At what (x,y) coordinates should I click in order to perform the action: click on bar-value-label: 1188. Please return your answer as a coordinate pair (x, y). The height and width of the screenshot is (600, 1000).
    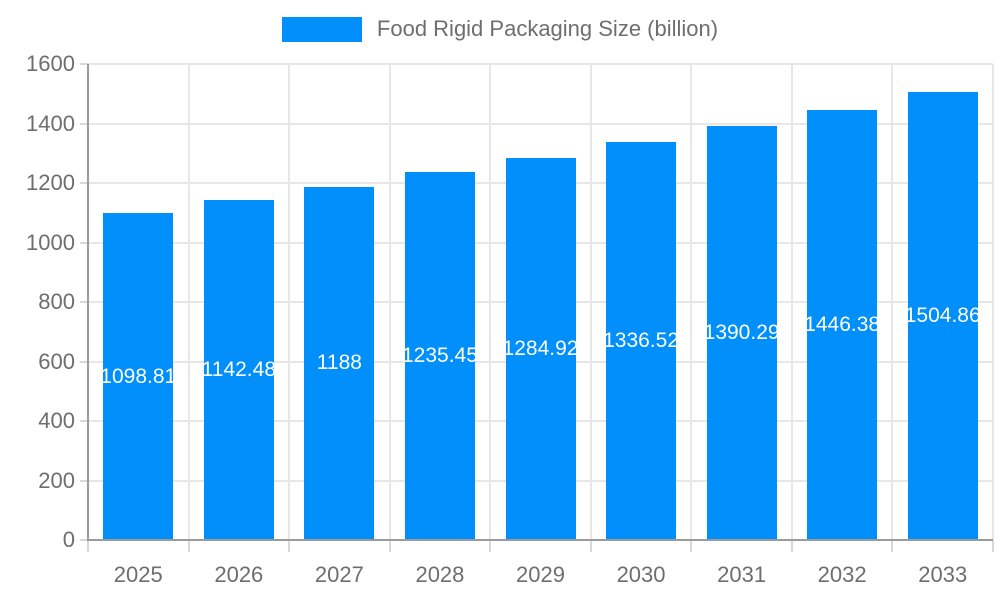
    Looking at the image, I should click on (339, 363).